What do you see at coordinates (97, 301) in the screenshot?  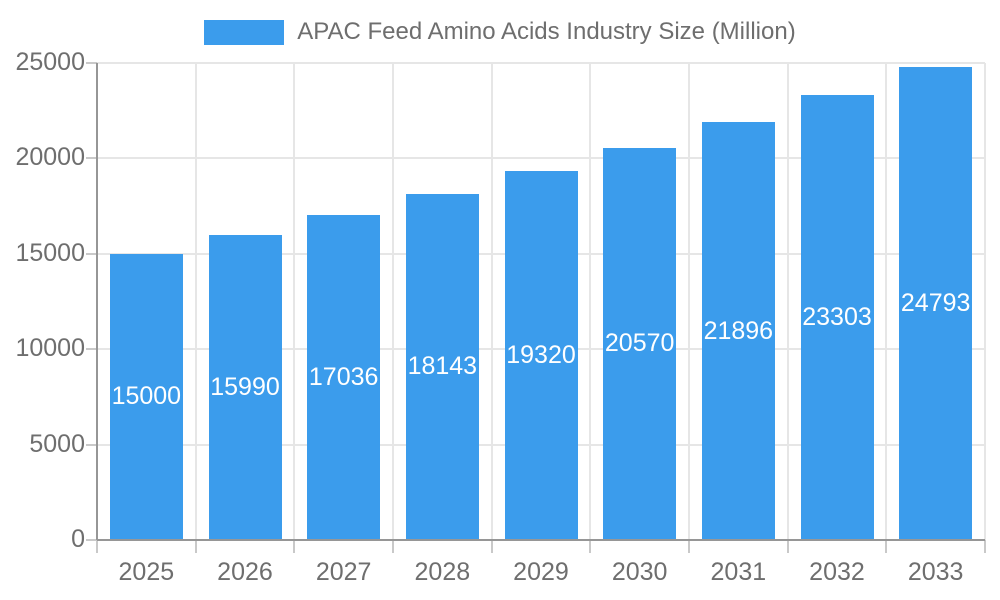 I see `y-axis-line` at bounding box center [97, 301].